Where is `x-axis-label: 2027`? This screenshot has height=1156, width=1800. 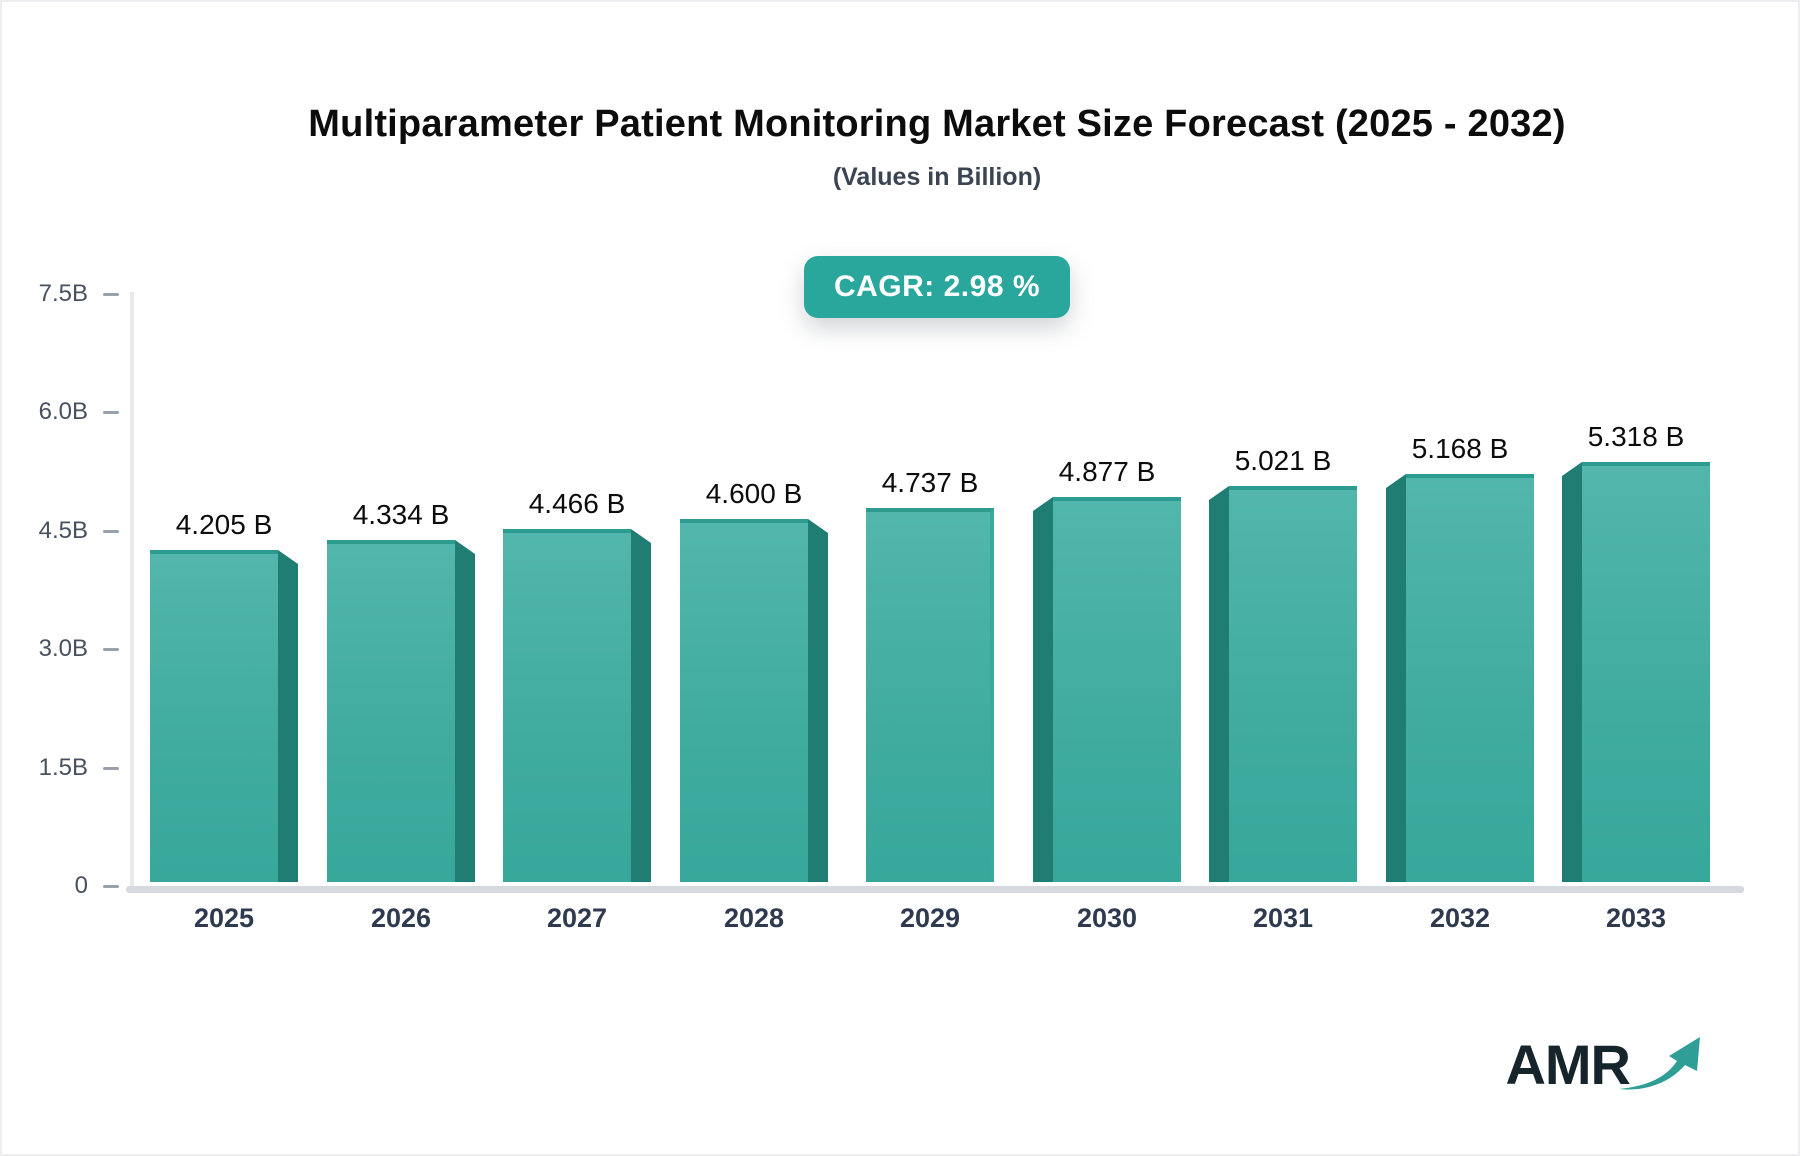
x-axis-label: 2027 is located at coordinates (577, 918).